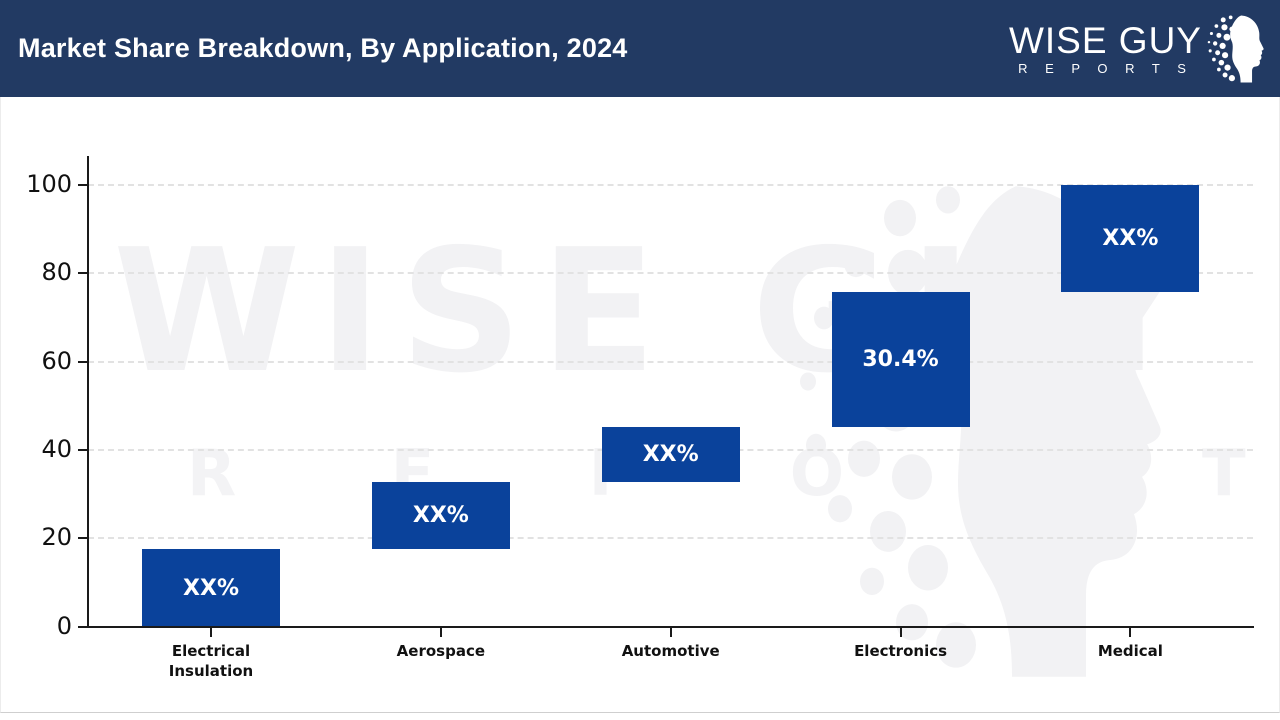 This screenshot has height=720, width=1280. Describe the element at coordinates (1105, 40) in the screenshot. I see `logo-wordmark: WISE GUY` at that location.